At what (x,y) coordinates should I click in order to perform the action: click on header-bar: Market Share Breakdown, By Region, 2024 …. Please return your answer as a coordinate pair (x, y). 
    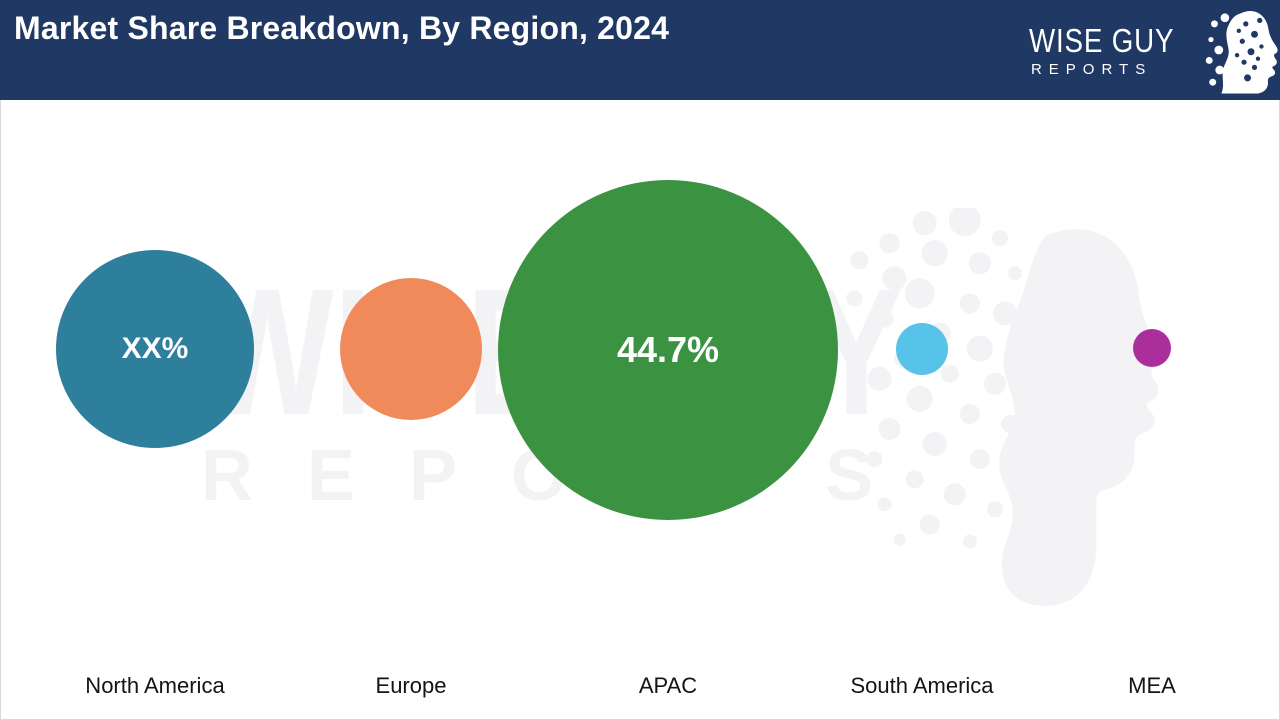
    Looking at the image, I should click on (640, 50).